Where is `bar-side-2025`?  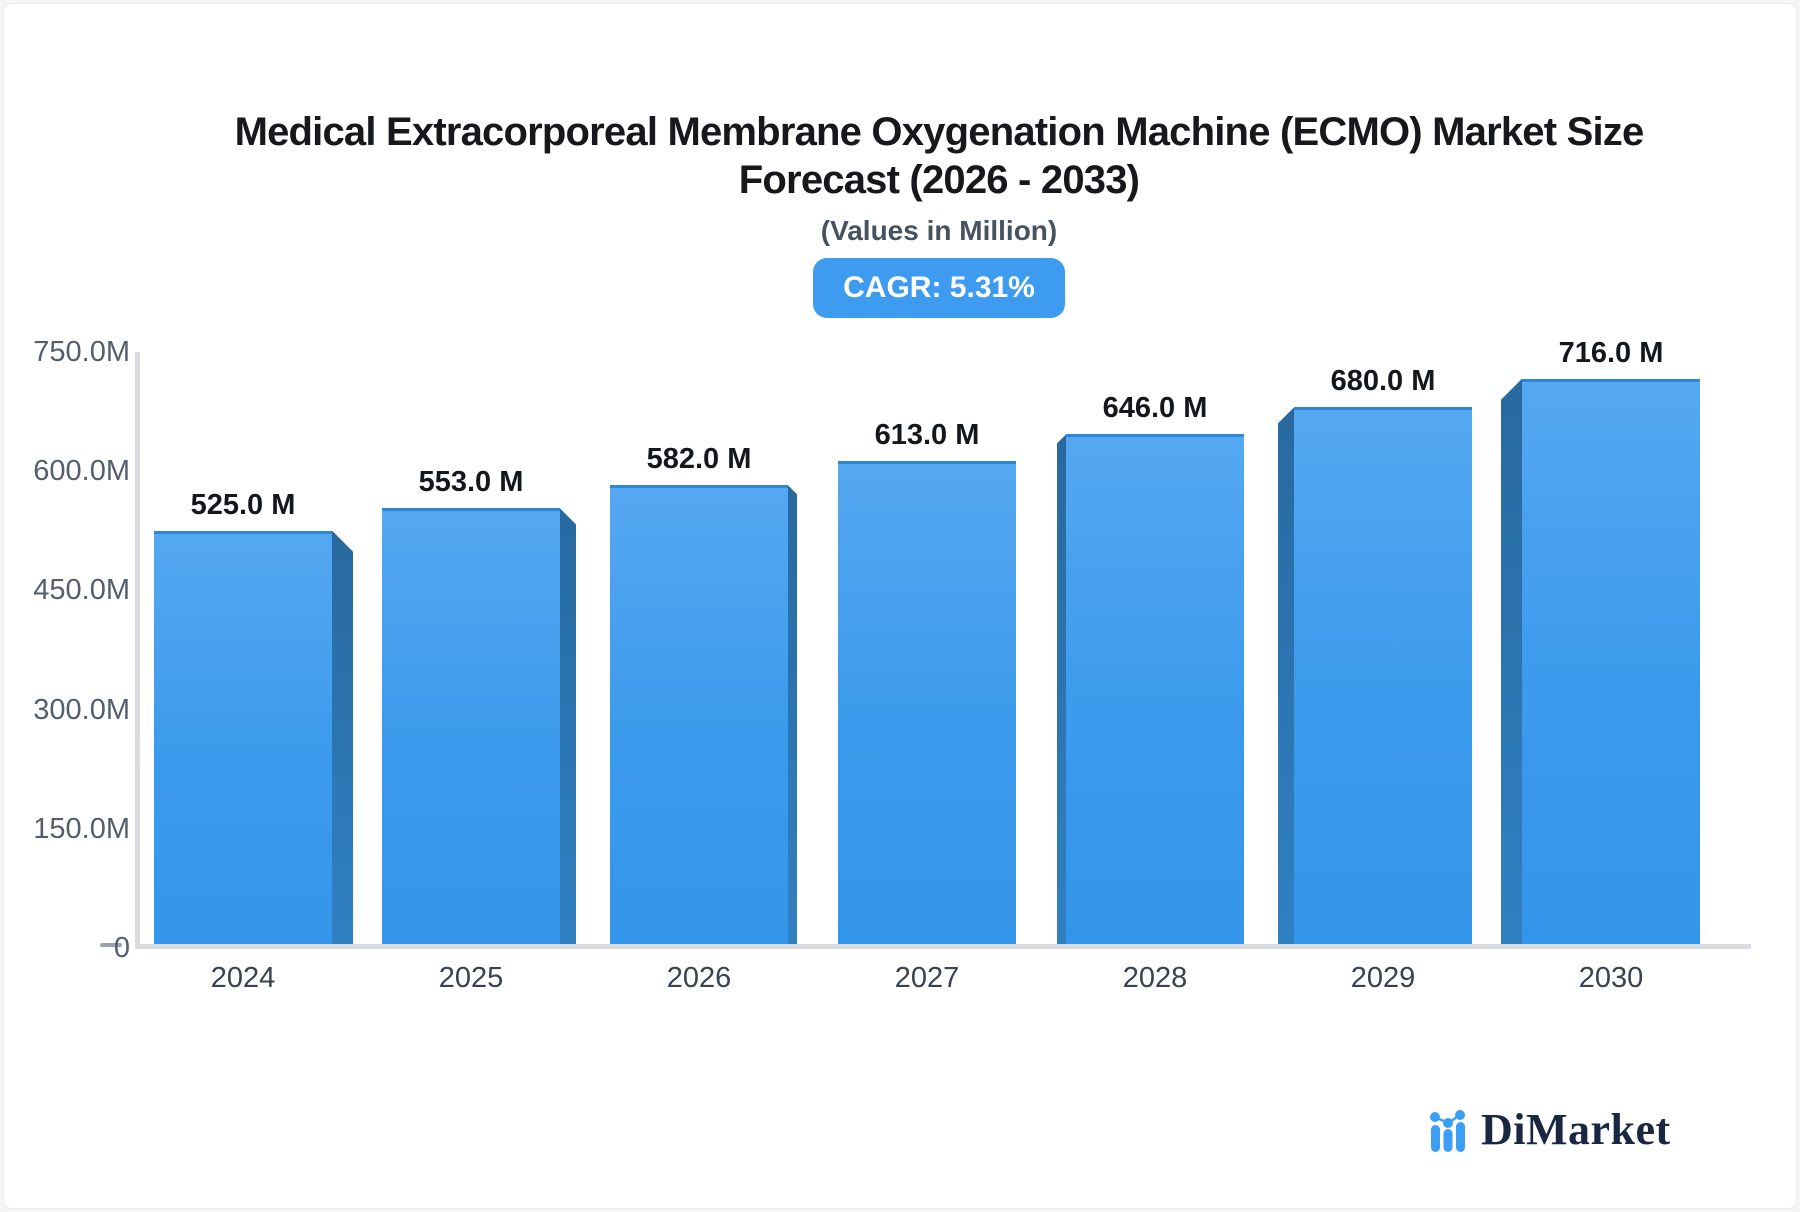 bar-side-2025 is located at coordinates (568, 728).